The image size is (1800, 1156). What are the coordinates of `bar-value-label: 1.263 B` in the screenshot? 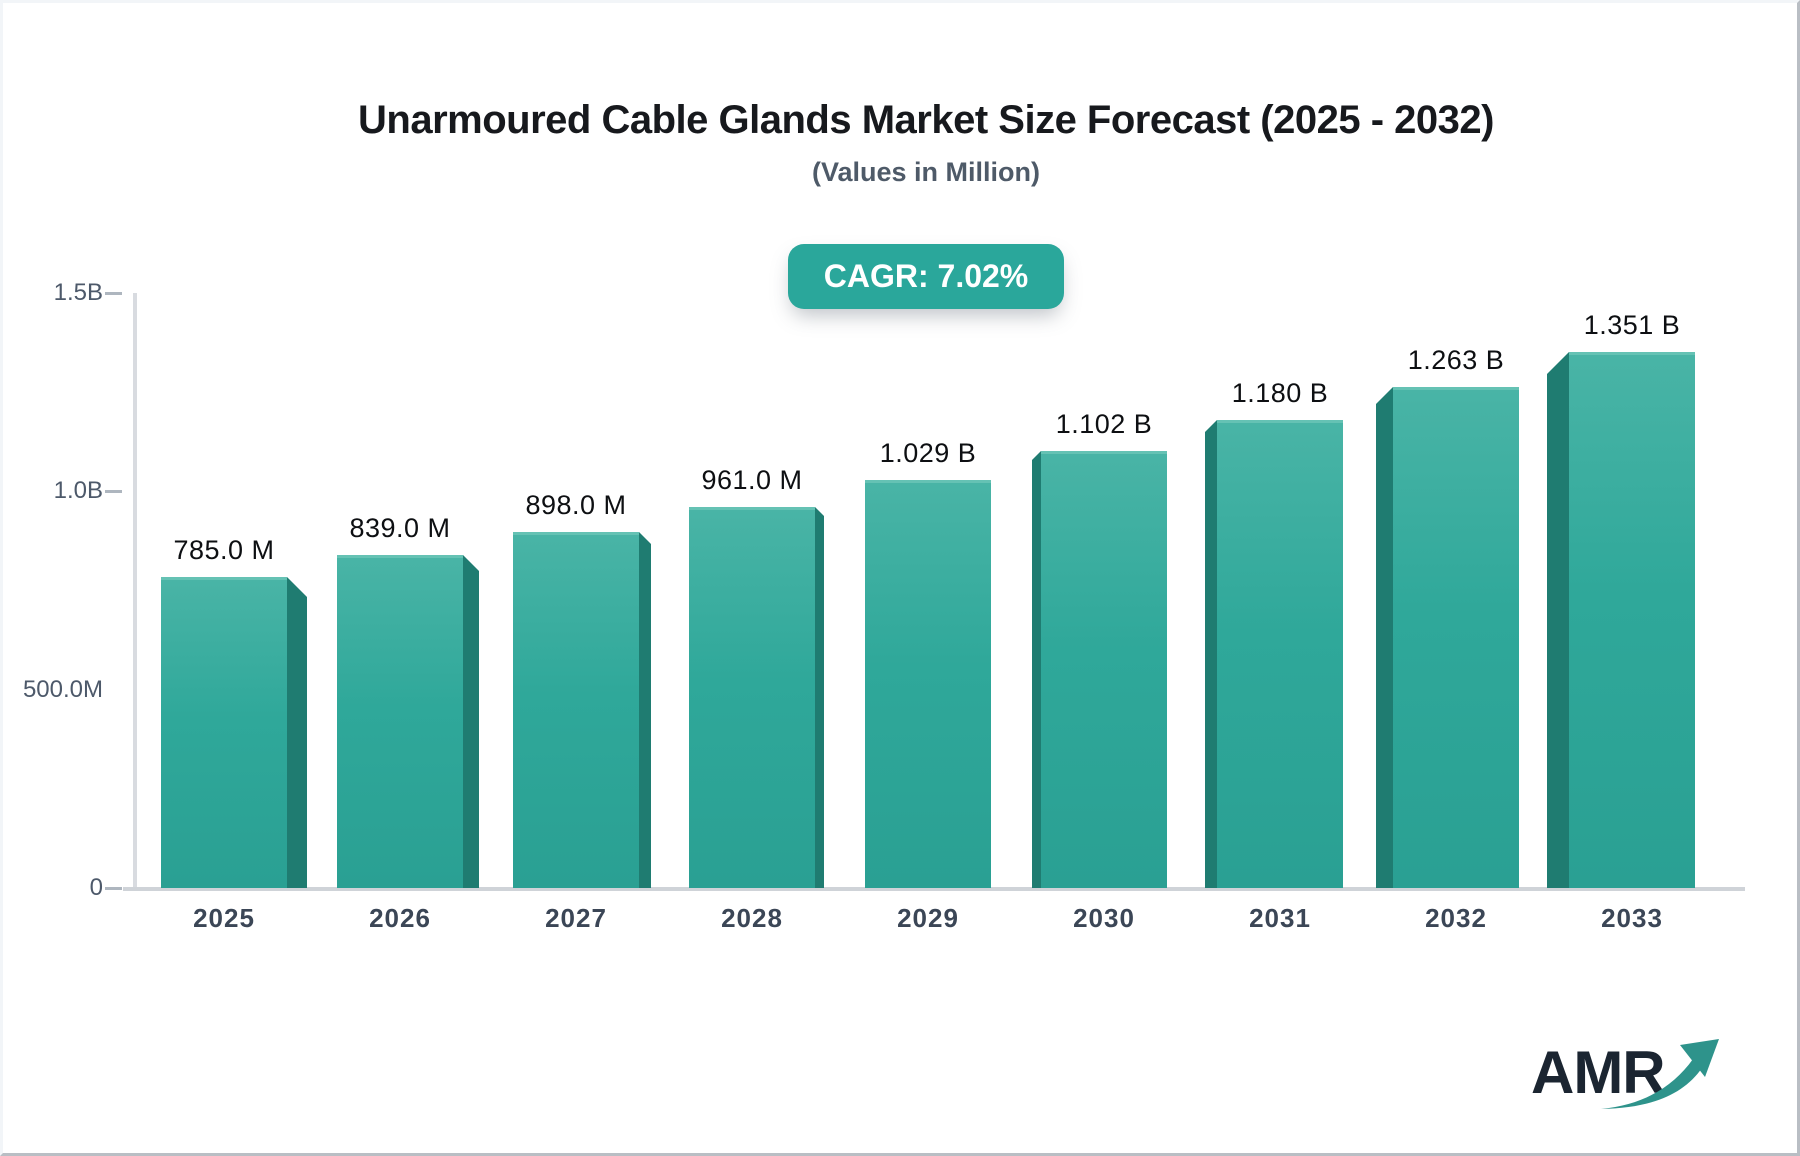 It's located at (1456, 360).